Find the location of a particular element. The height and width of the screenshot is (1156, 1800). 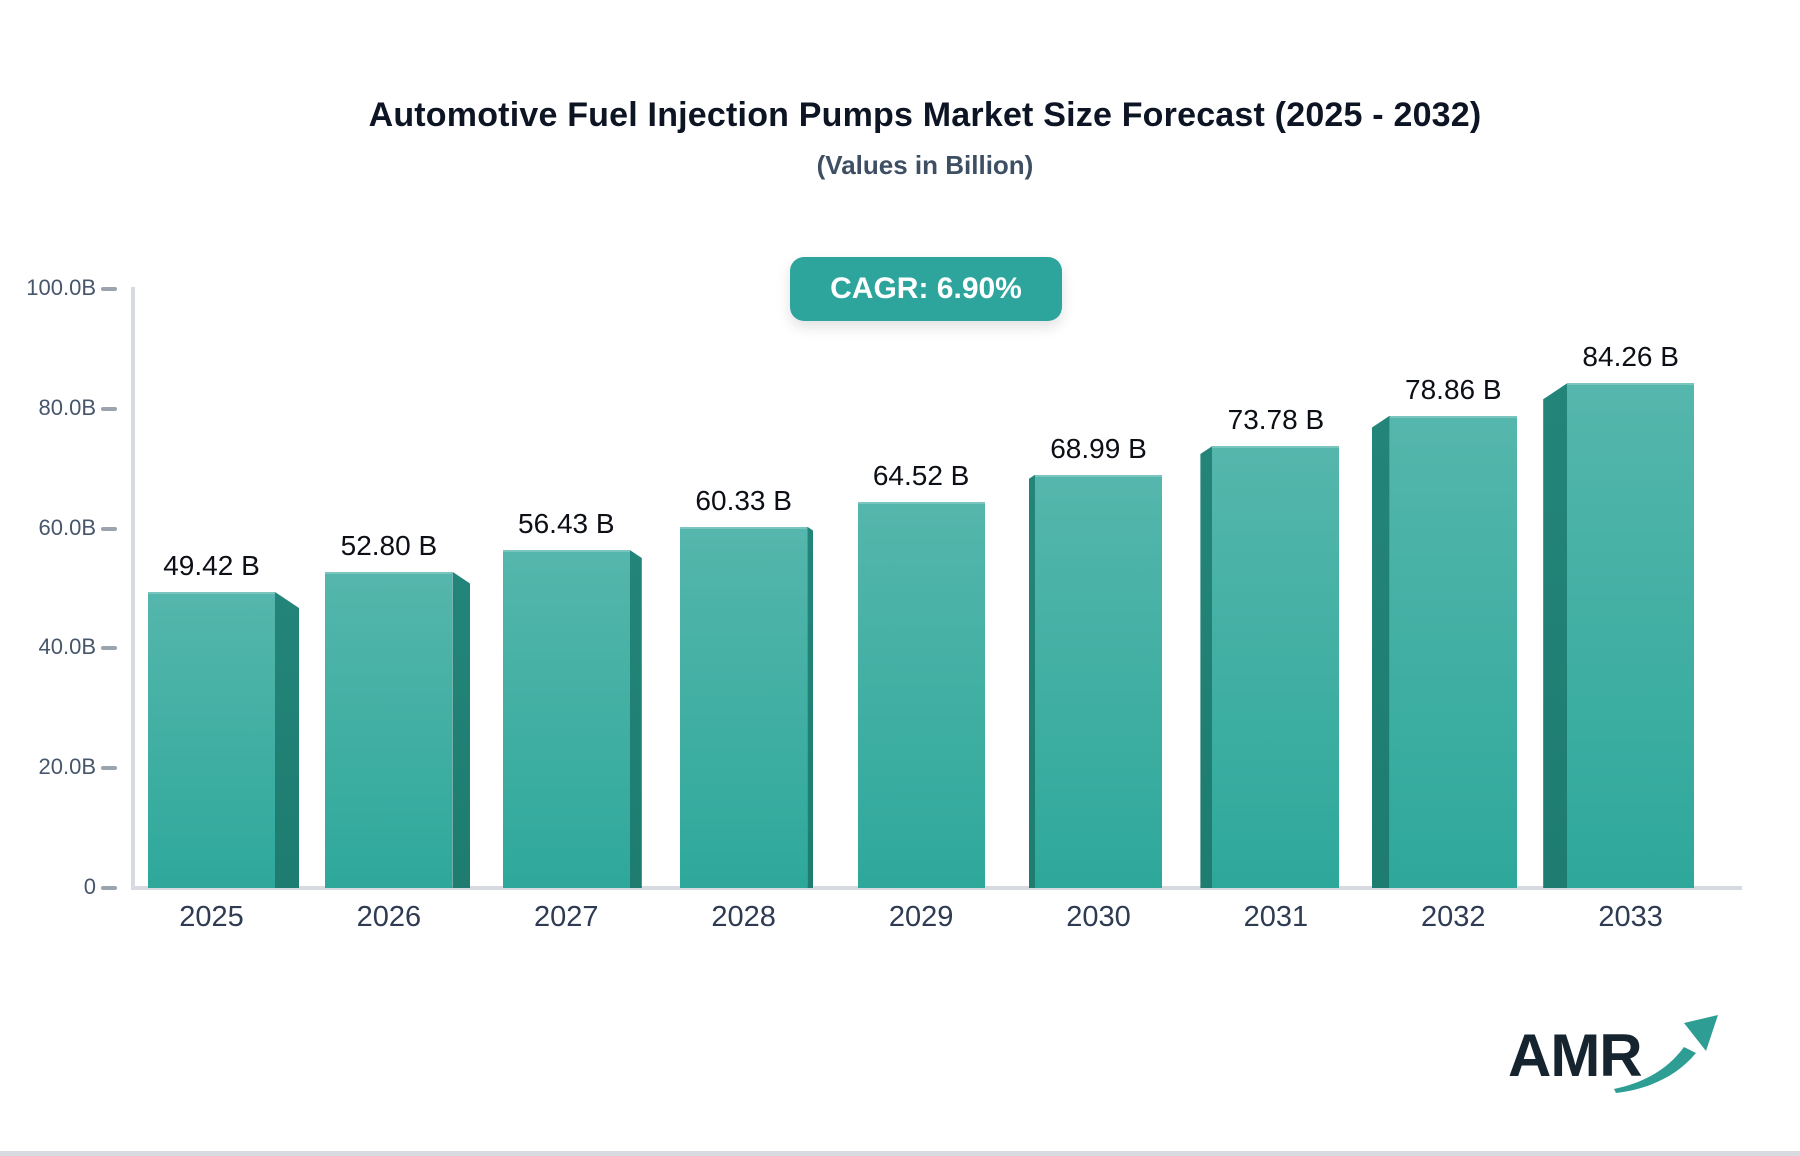

x-axis-label-2031: 2031 is located at coordinates (1276, 917).